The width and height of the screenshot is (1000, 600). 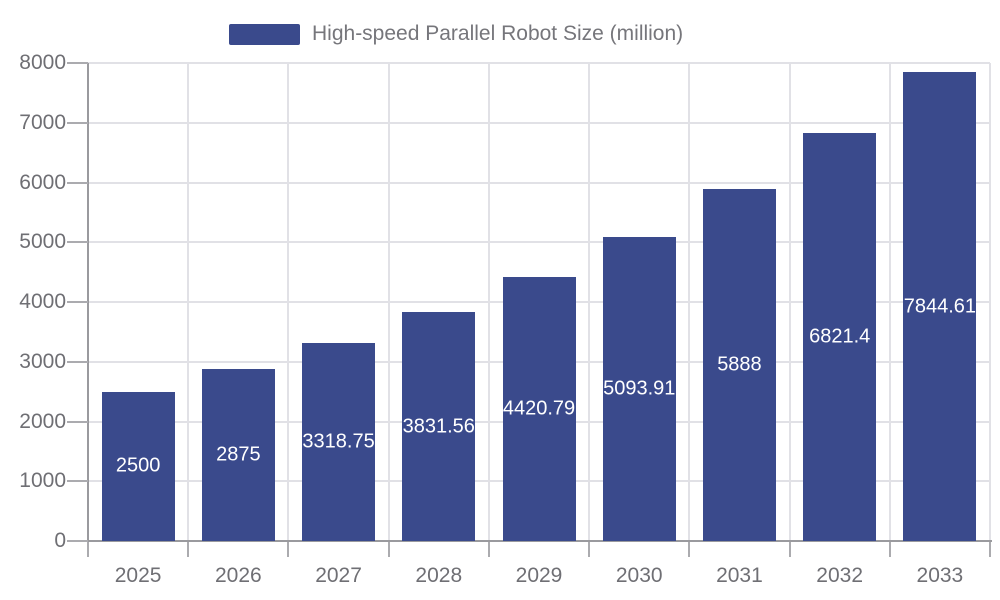 What do you see at coordinates (42, 122) in the screenshot?
I see `y-axis-tick-label: 7000` at bounding box center [42, 122].